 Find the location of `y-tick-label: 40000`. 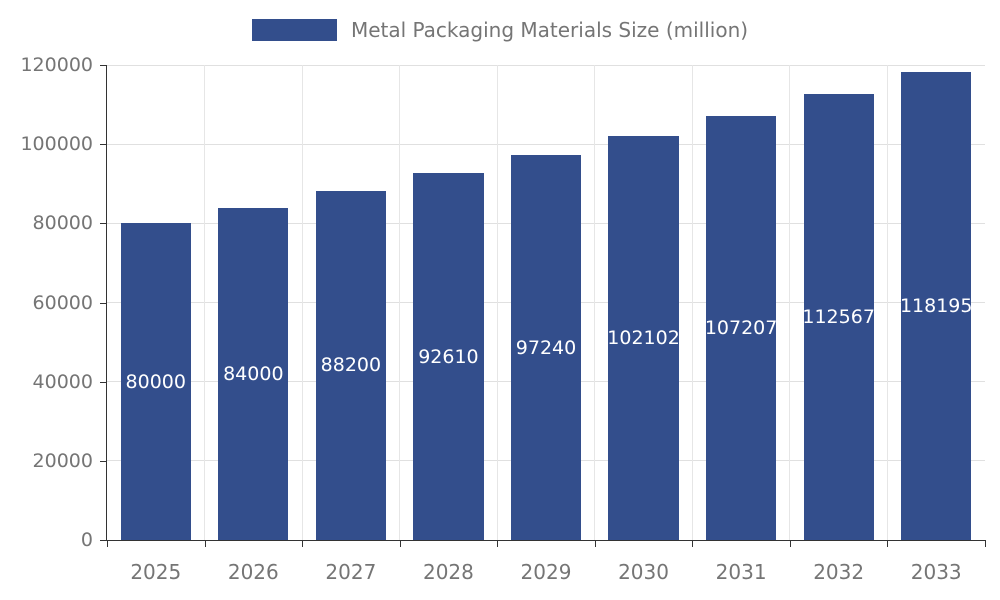

y-tick-label: 40000 is located at coordinates (62, 381).